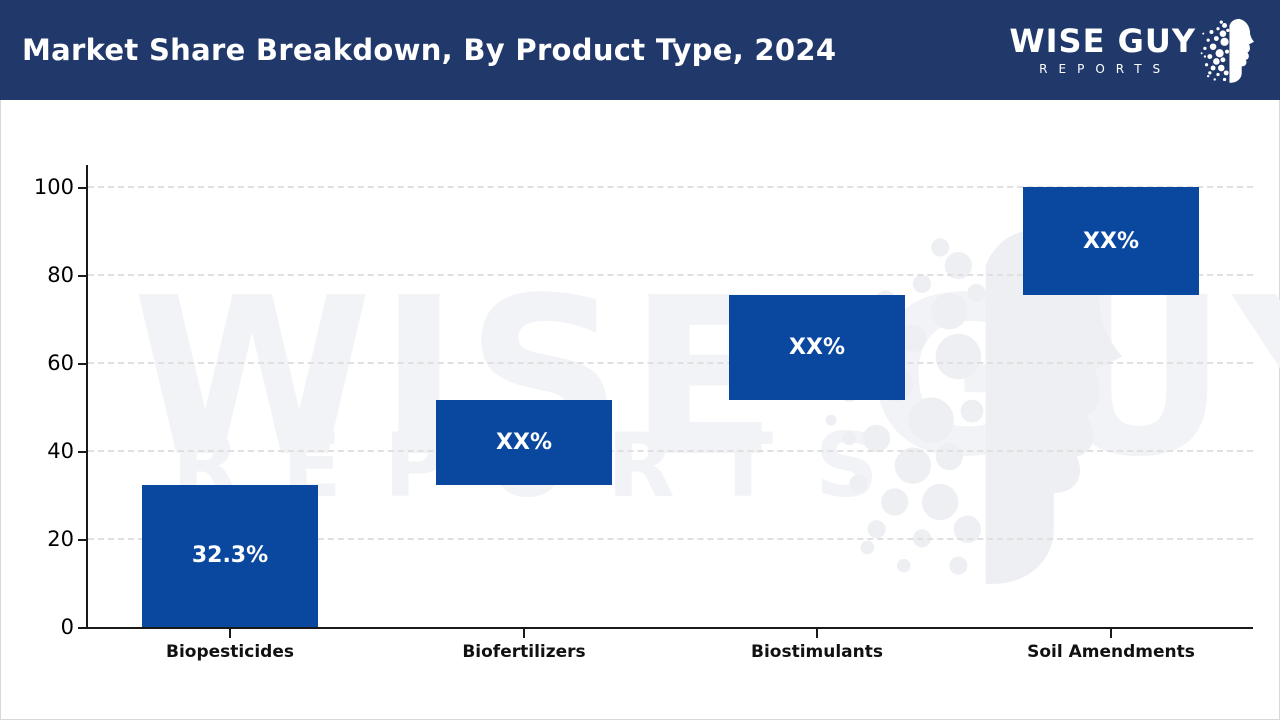 This screenshot has height=720, width=1280. I want to click on logo-wordmark: WISE GUY REPORTS, so click(1102, 50).